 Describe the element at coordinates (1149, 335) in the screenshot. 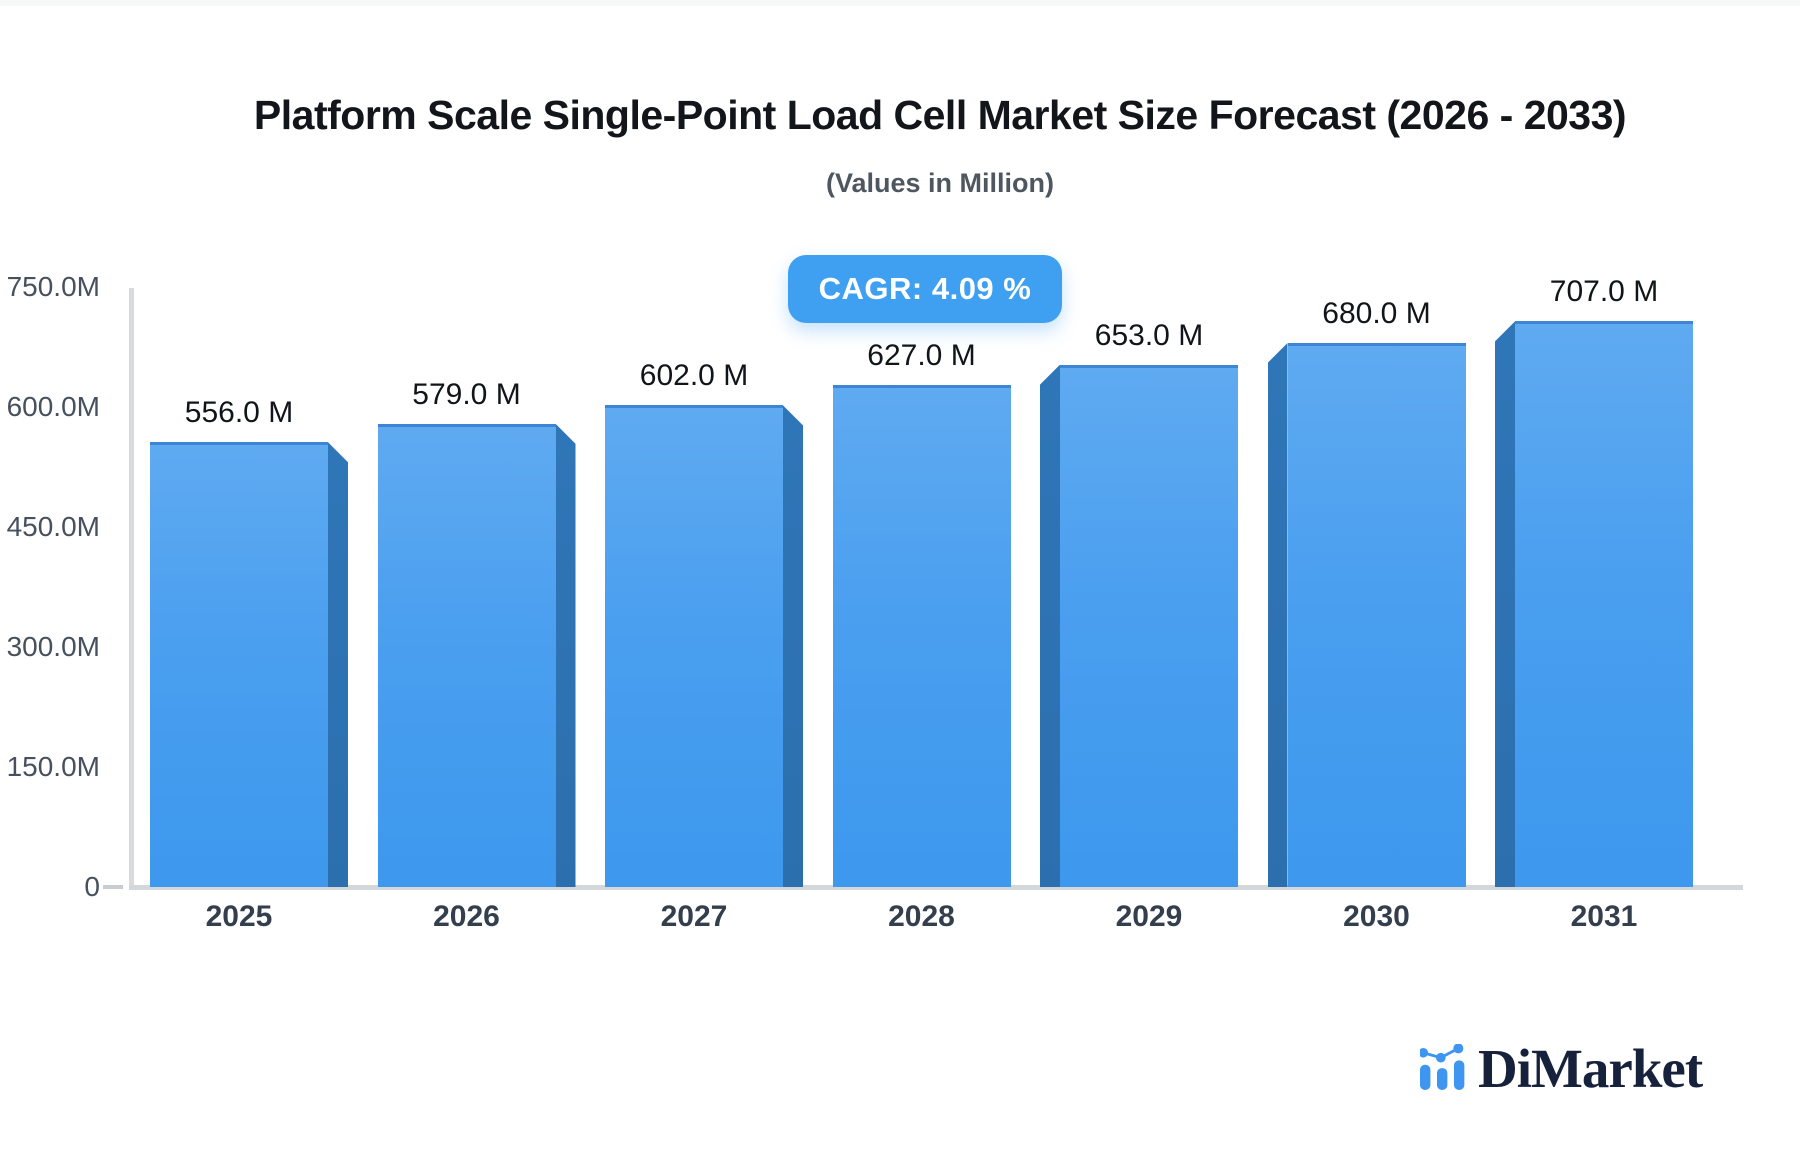

I see `bar-value-label-2029: 653.0 M` at that location.